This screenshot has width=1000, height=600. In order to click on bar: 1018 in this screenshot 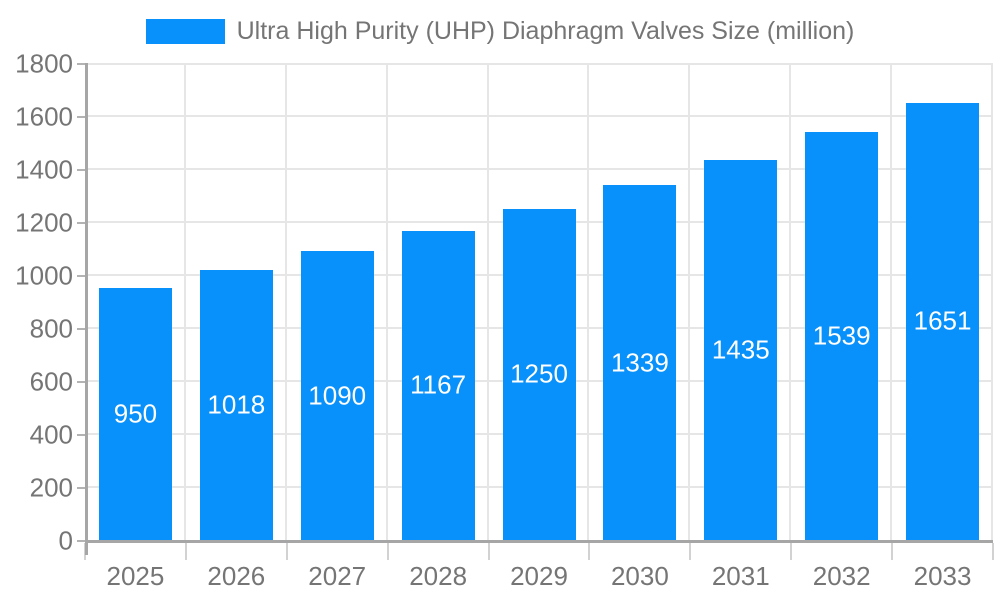, I will do `click(236, 405)`.